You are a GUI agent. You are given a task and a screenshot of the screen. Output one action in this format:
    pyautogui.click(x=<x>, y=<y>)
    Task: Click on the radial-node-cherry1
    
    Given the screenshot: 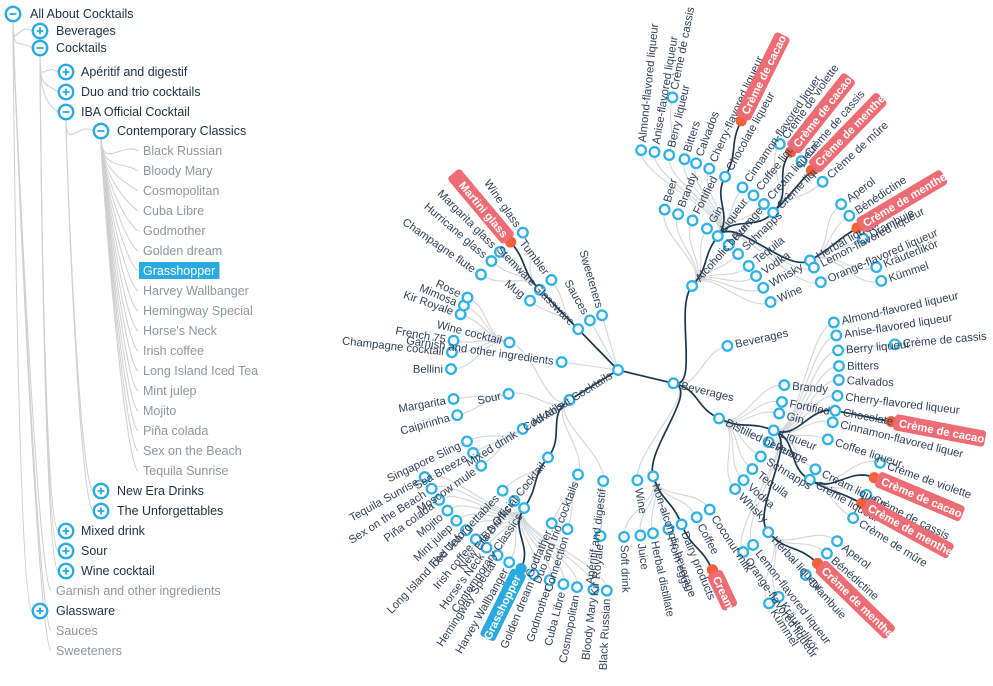 What is the action you would take?
    pyautogui.click(x=709, y=168)
    